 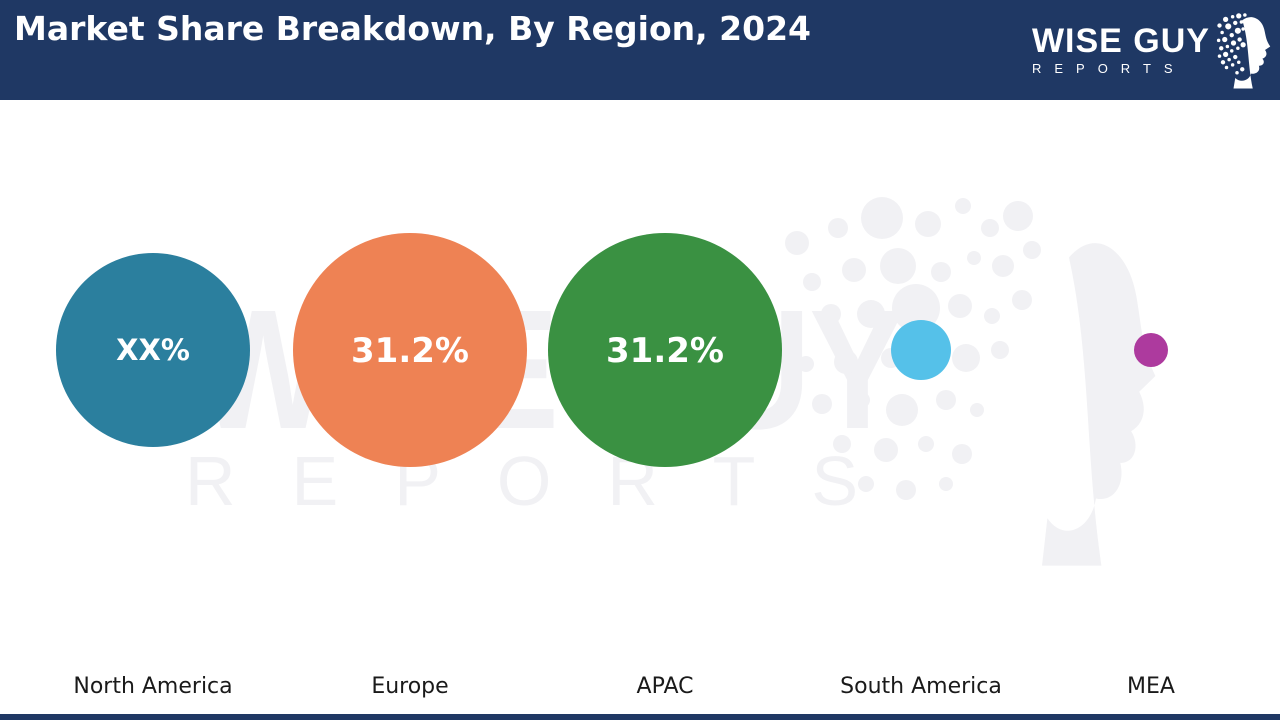 I want to click on category-label-mea: MEA, so click(x=1151, y=686).